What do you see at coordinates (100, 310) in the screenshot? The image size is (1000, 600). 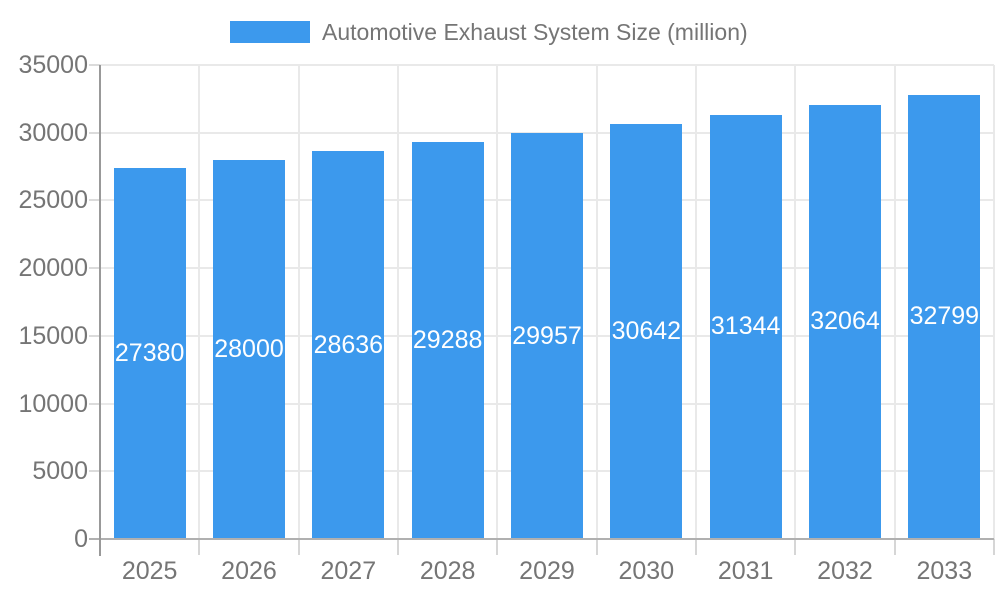 I see `y-axis-line` at bounding box center [100, 310].